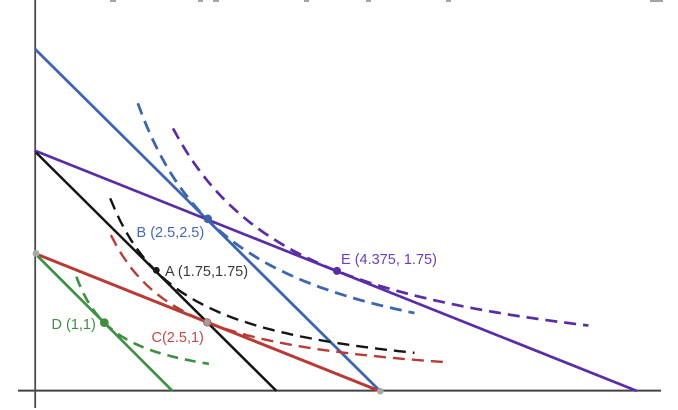 This screenshot has height=410, width=678. I want to click on svg-text: E (4.375, 1.75), so click(389, 260).